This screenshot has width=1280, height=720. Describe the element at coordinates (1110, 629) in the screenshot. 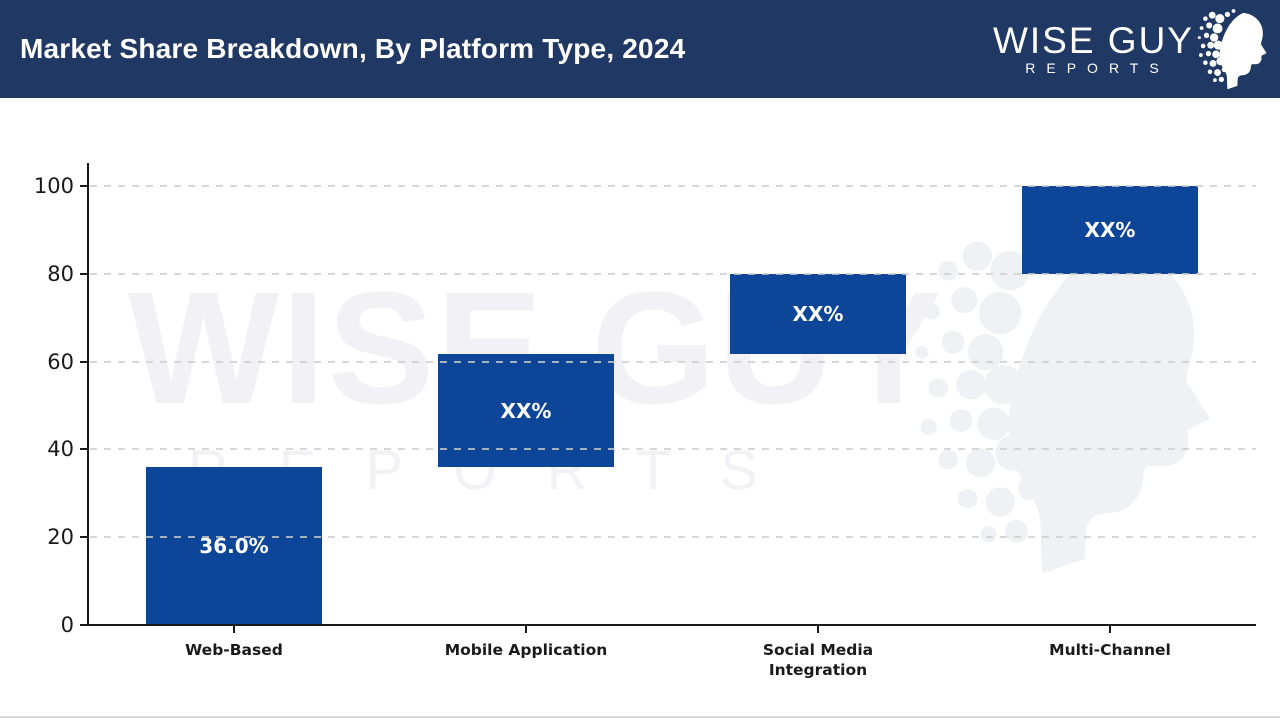

I see `x-tick-multi-channel` at that location.